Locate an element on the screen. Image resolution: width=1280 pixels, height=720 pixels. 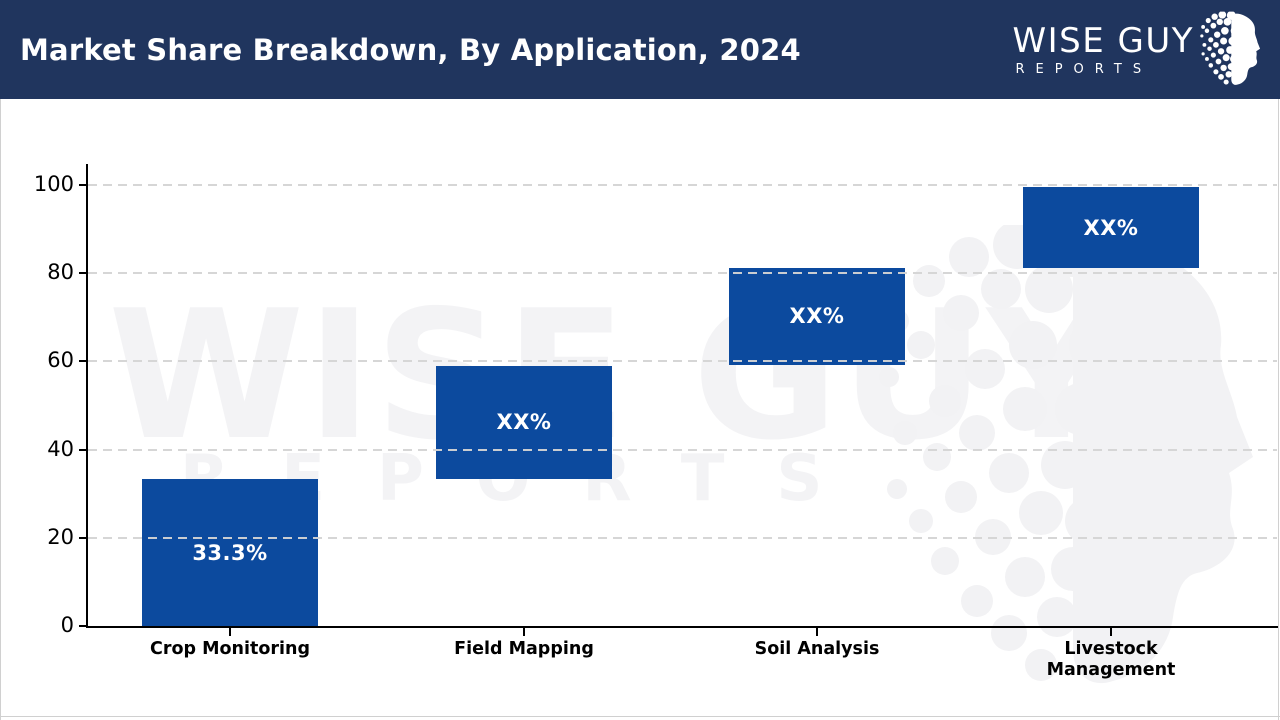
bar-livestock-management: XX% is located at coordinates (1111, 227).